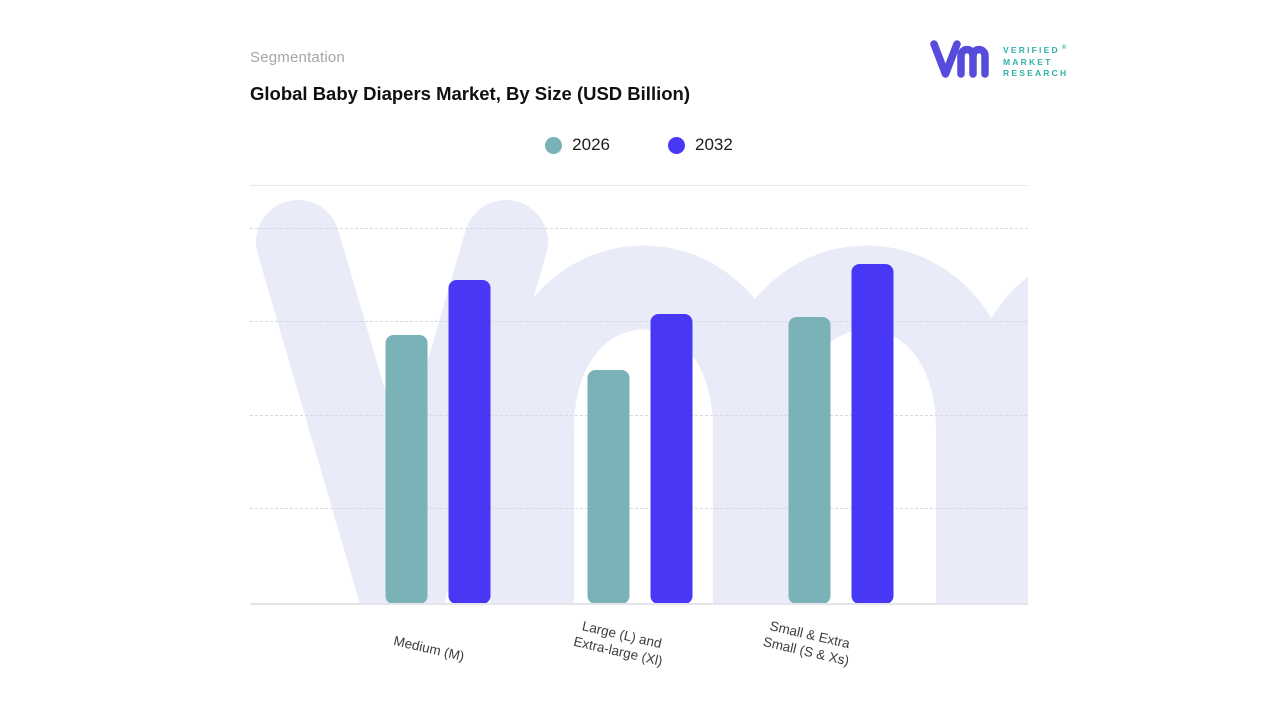  Describe the element at coordinates (639, 185) in the screenshot. I see `top-divider-line` at that location.